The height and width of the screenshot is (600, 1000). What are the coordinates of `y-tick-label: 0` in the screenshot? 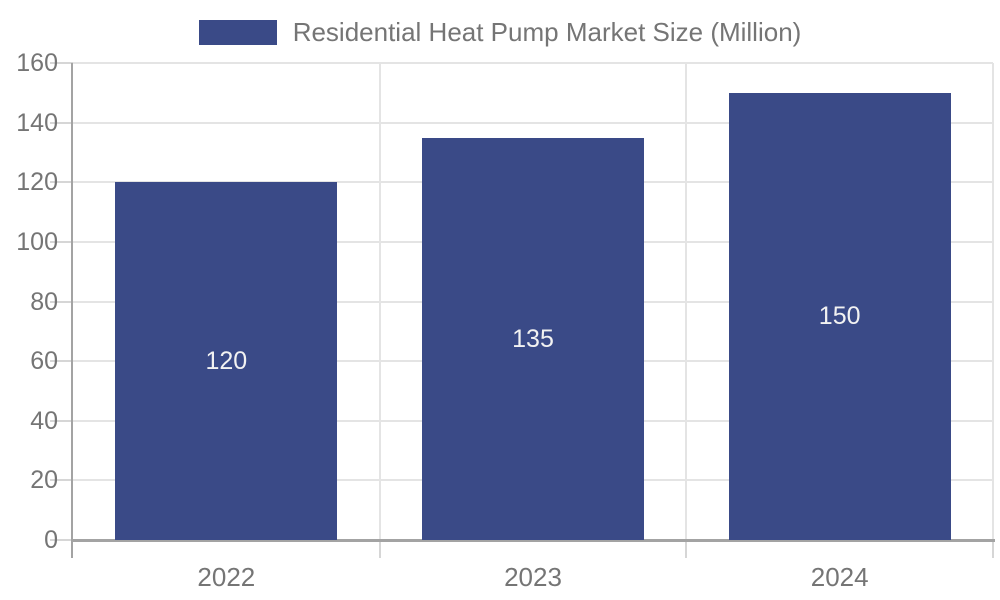 It's located at (51, 540).